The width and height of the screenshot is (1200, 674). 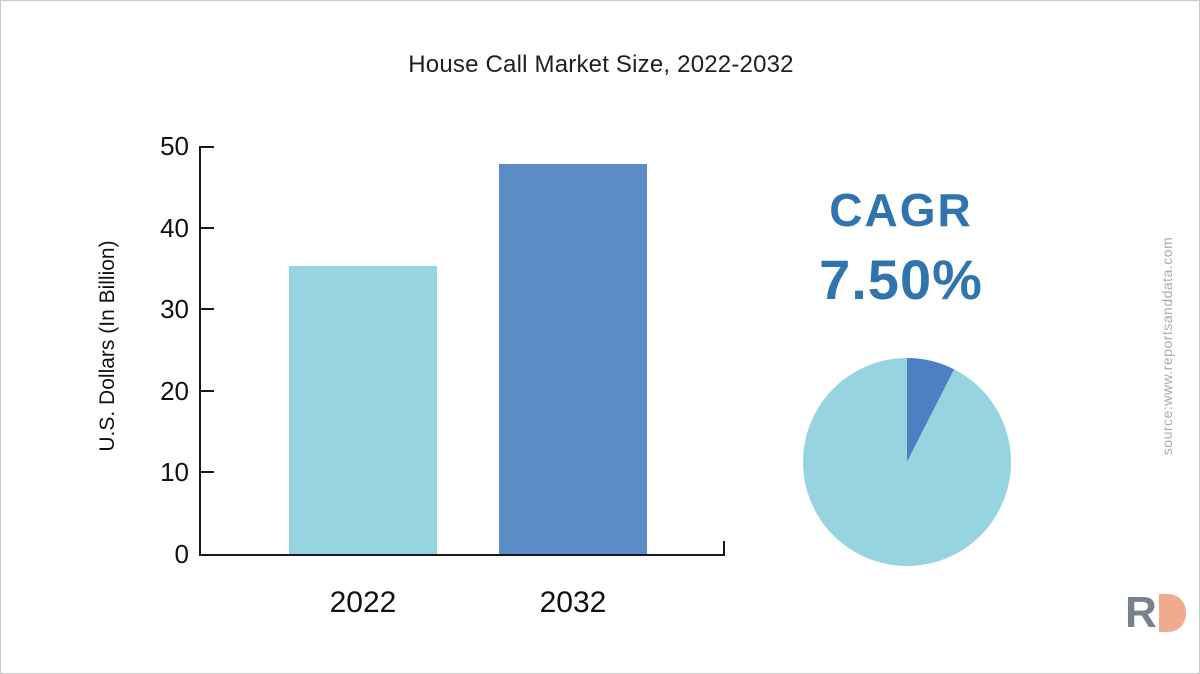 I want to click on bar-2022, so click(x=363, y=409).